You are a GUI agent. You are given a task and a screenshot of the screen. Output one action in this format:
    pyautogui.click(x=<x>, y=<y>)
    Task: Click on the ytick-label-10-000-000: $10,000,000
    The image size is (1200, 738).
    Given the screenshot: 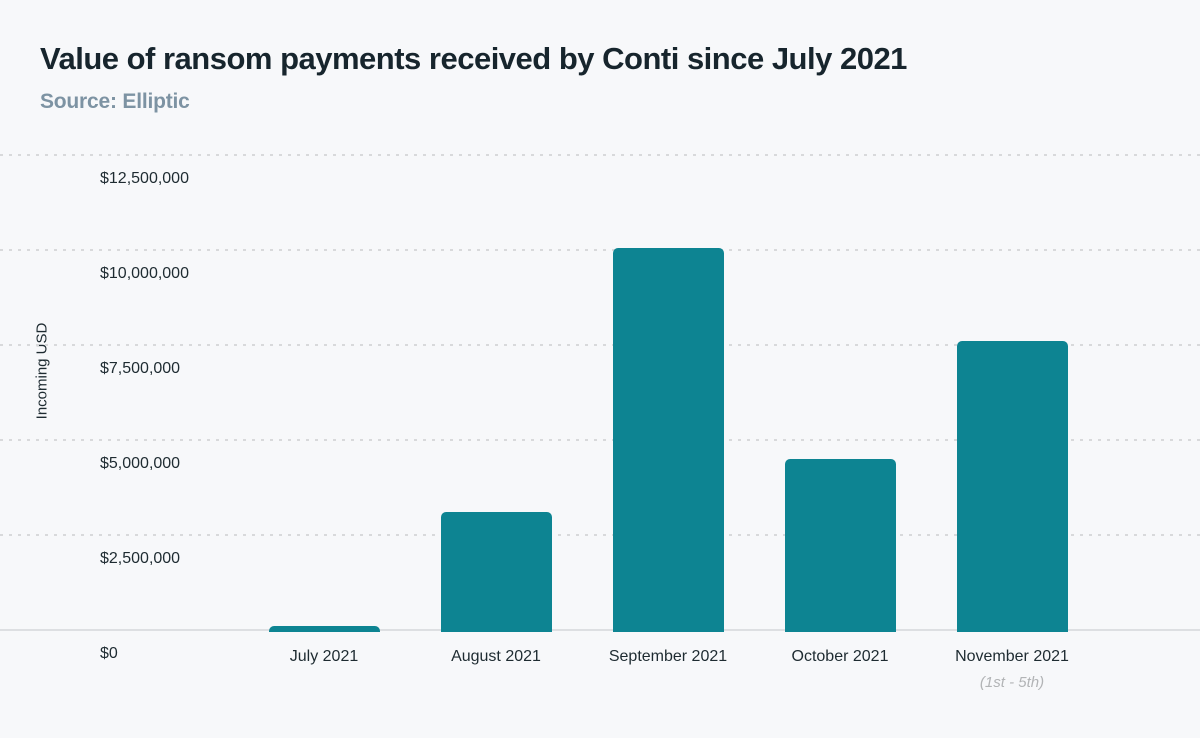 What is the action you would take?
    pyautogui.click(x=144, y=273)
    